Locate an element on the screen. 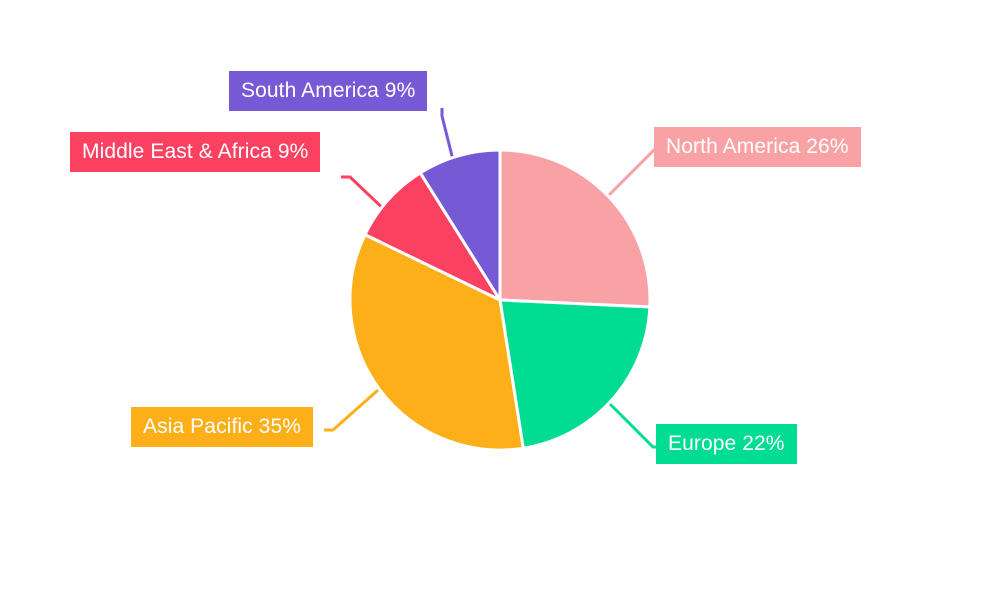  pie-slice-north-america is located at coordinates (575, 228).